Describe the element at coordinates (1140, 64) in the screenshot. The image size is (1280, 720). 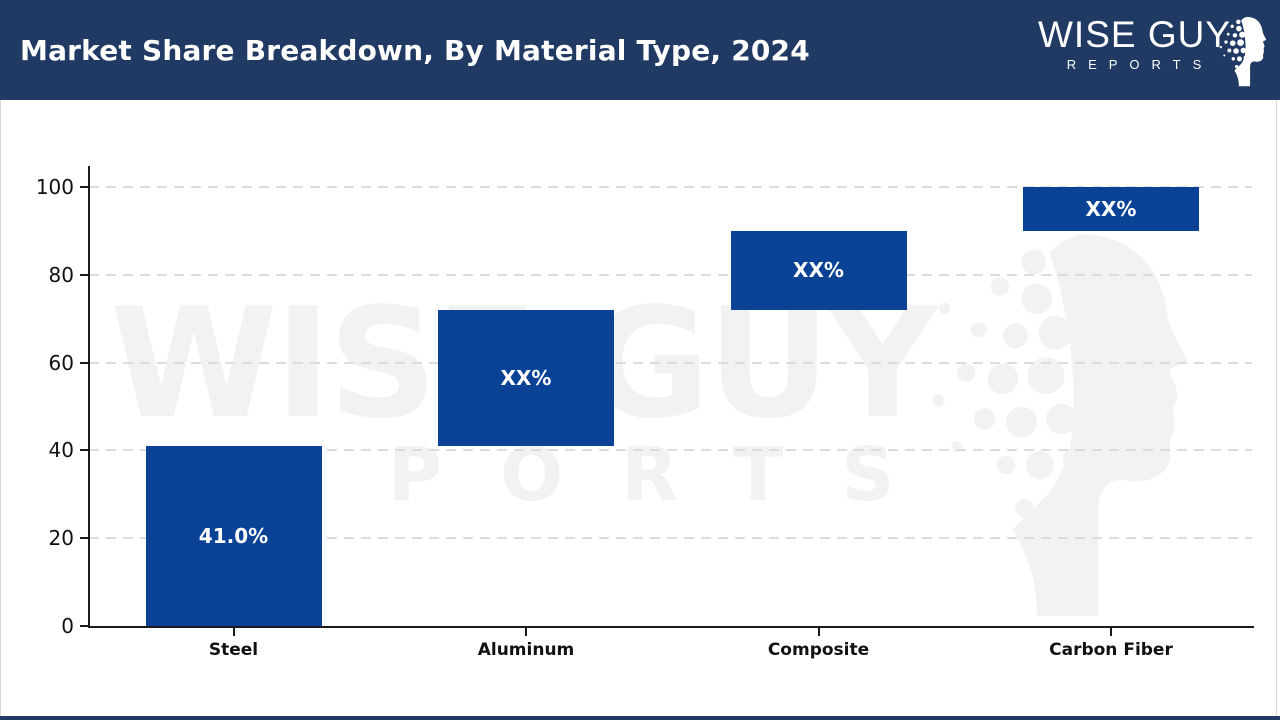
I see `logo-subtext: REPORTS` at that location.